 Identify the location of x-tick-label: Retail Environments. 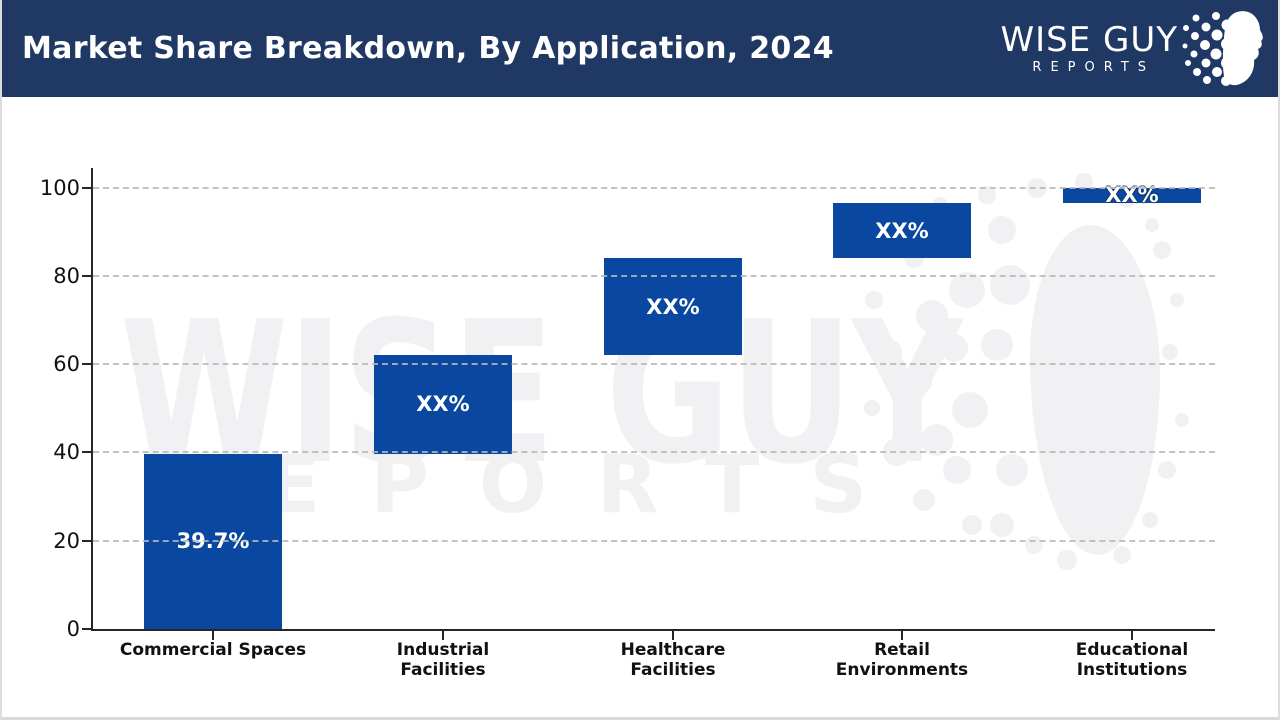
(902, 660).